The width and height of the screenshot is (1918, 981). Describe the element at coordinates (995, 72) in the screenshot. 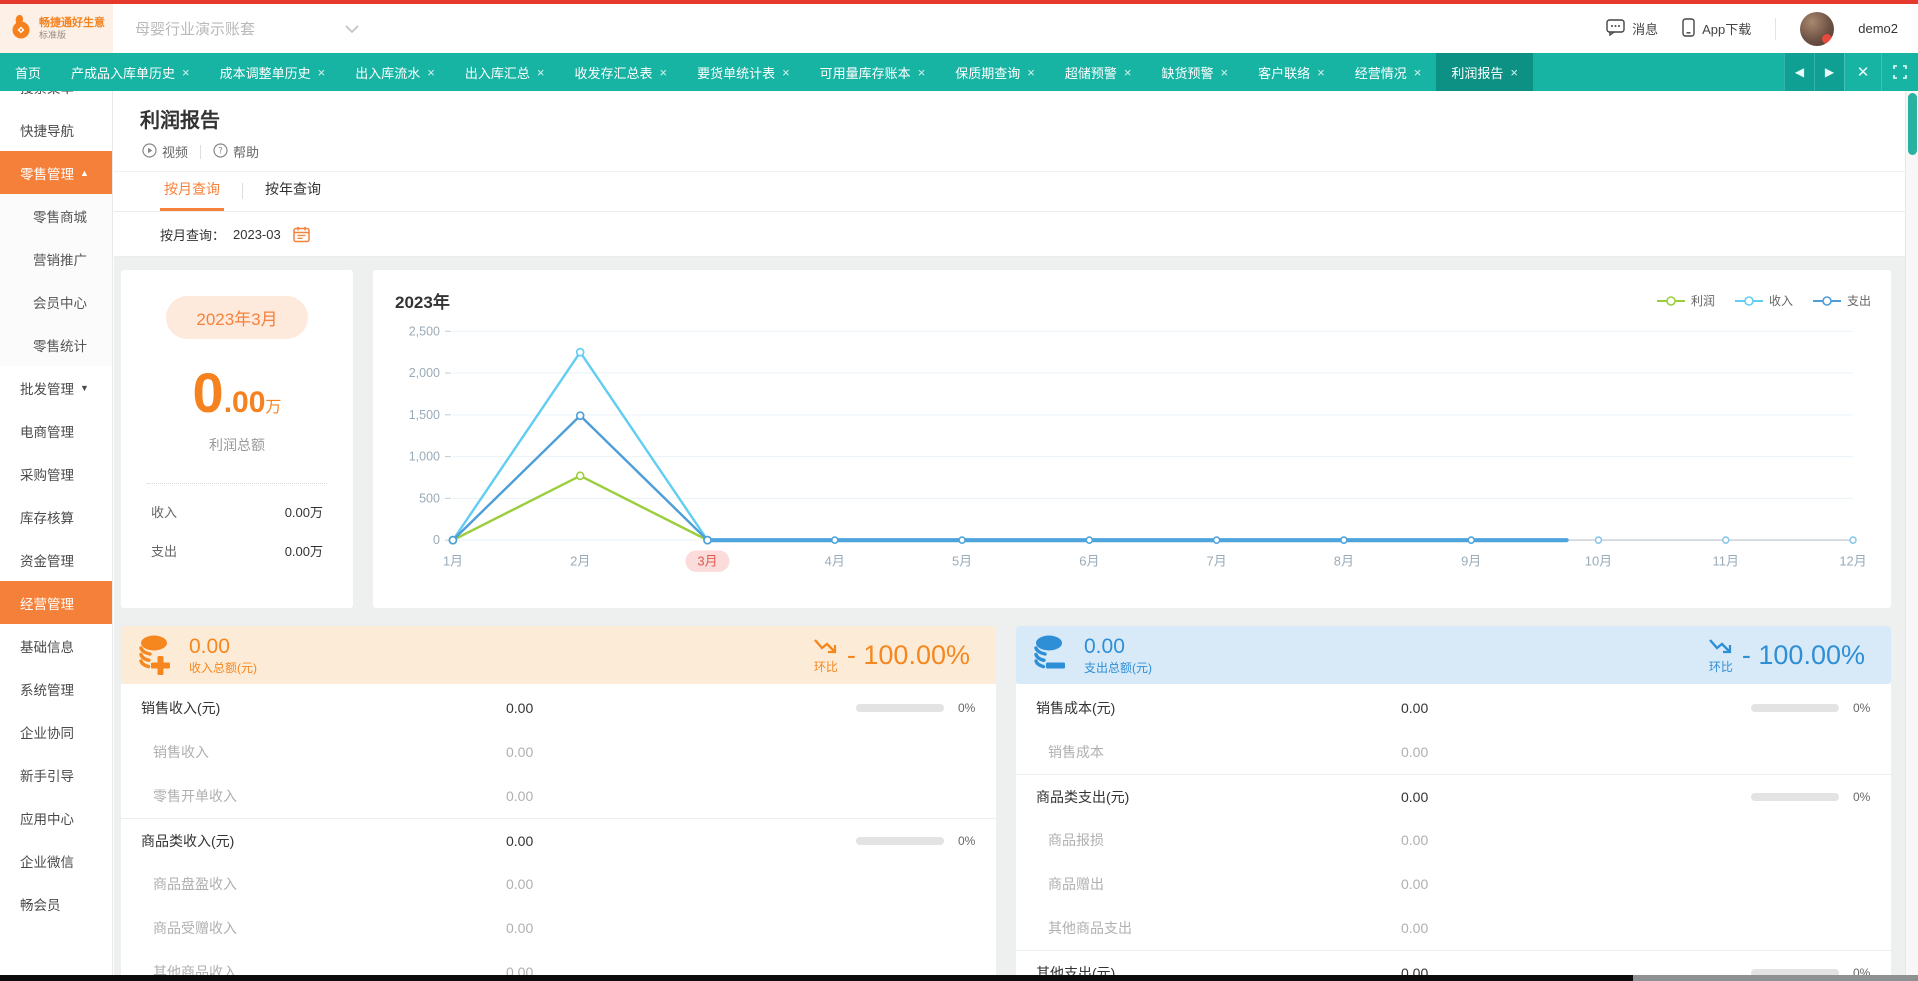

I see `tab-保质期查询: 保质期查询 ×` at that location.